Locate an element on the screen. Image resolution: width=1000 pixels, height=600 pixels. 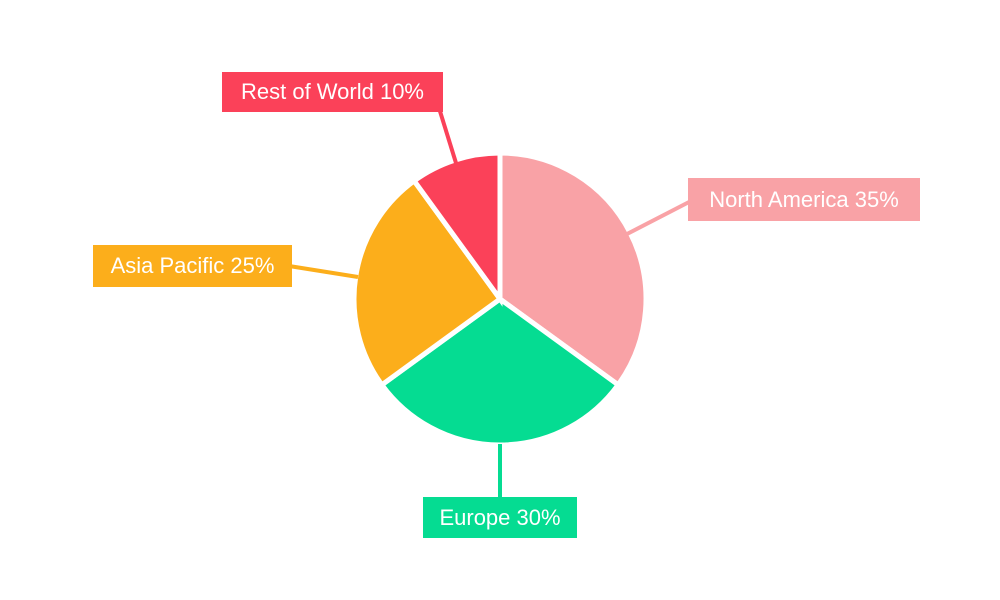
leader-line-north-america is located at coordinates (659, 217).